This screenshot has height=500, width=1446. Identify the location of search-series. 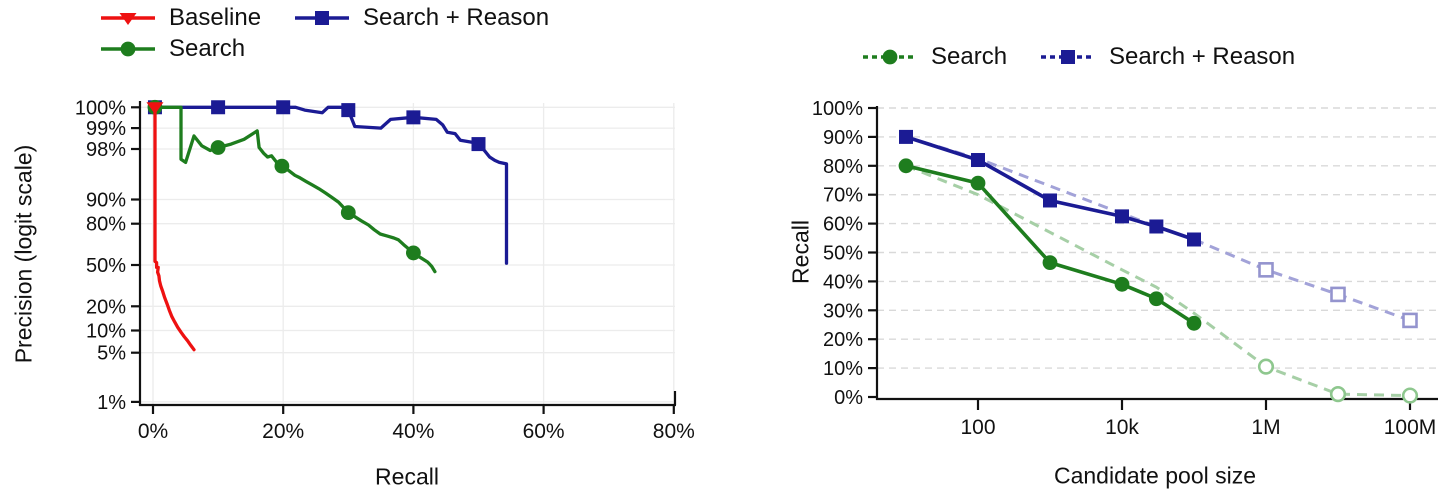
(292, 186).